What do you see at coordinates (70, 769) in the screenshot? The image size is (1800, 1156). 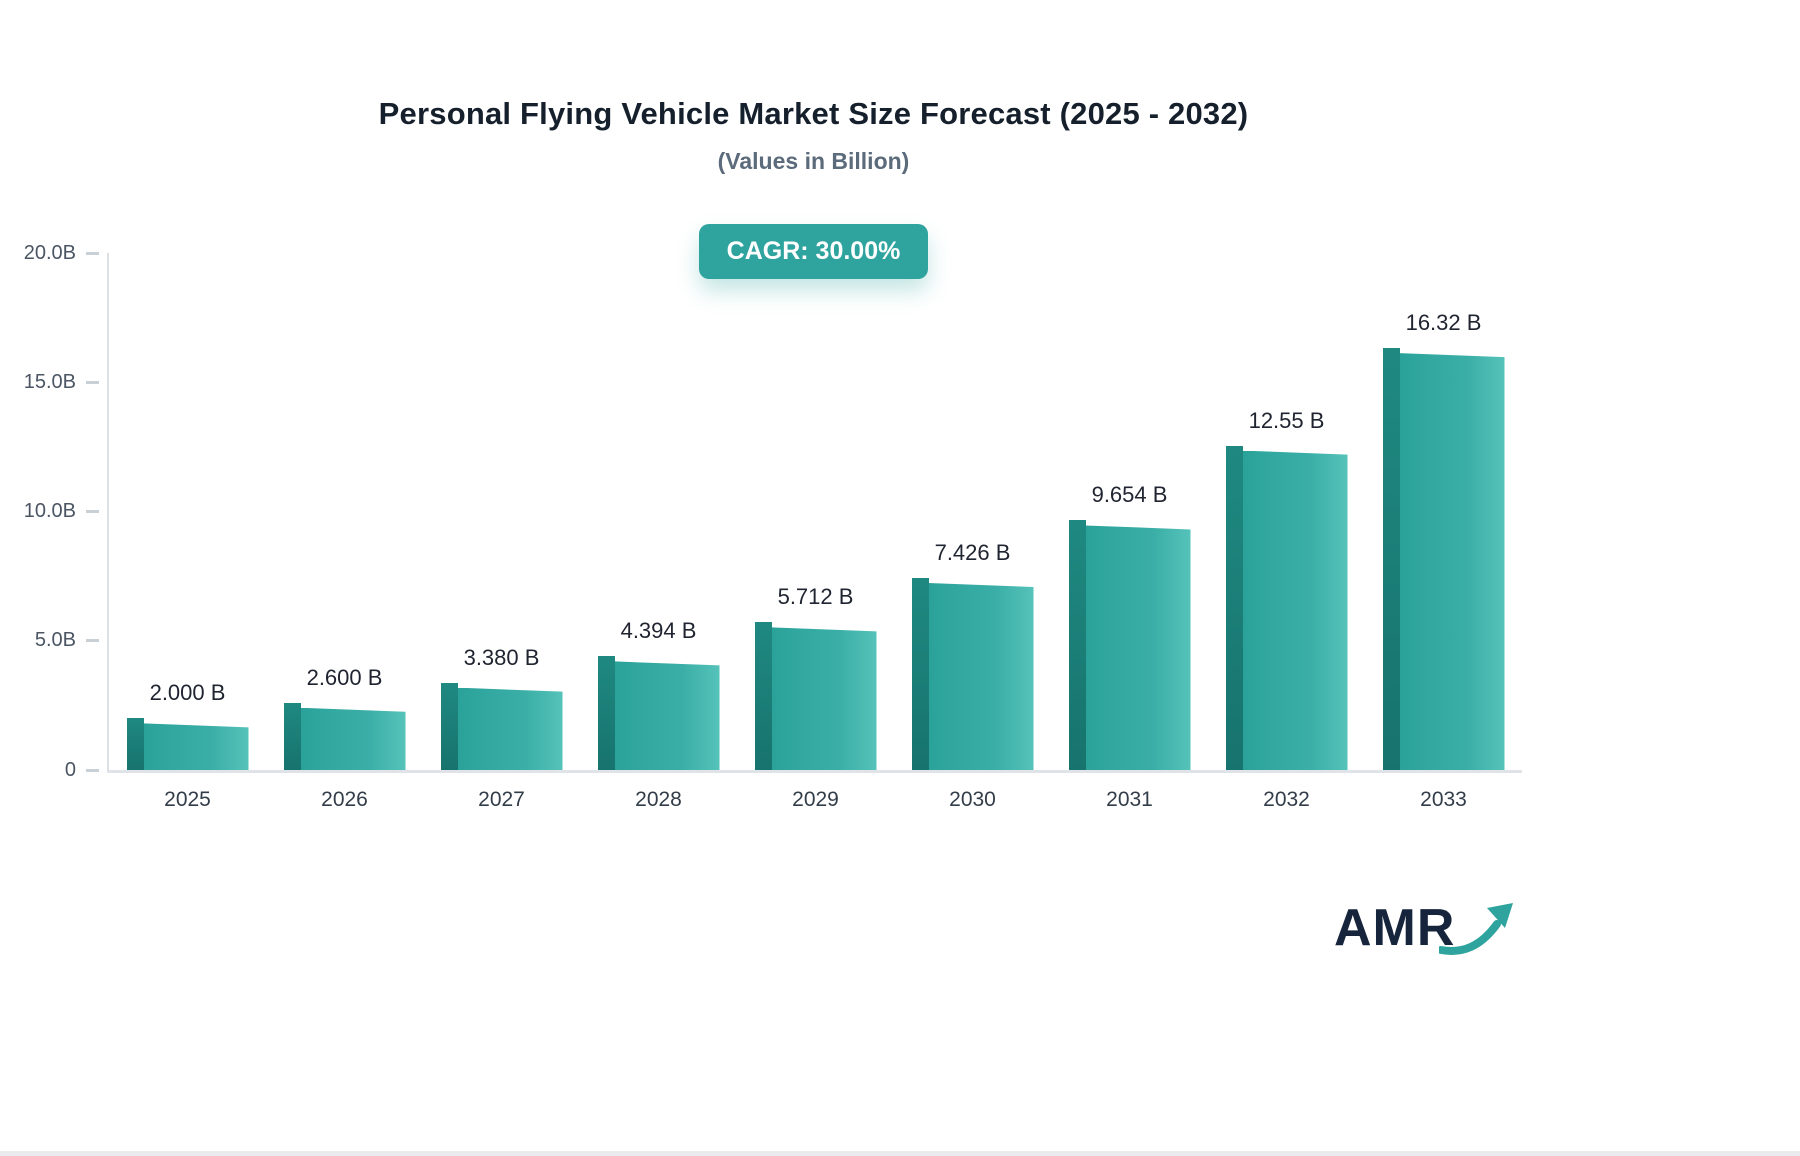 I see `y-axis-tick-label: 0` at bounding box center [70, 769].